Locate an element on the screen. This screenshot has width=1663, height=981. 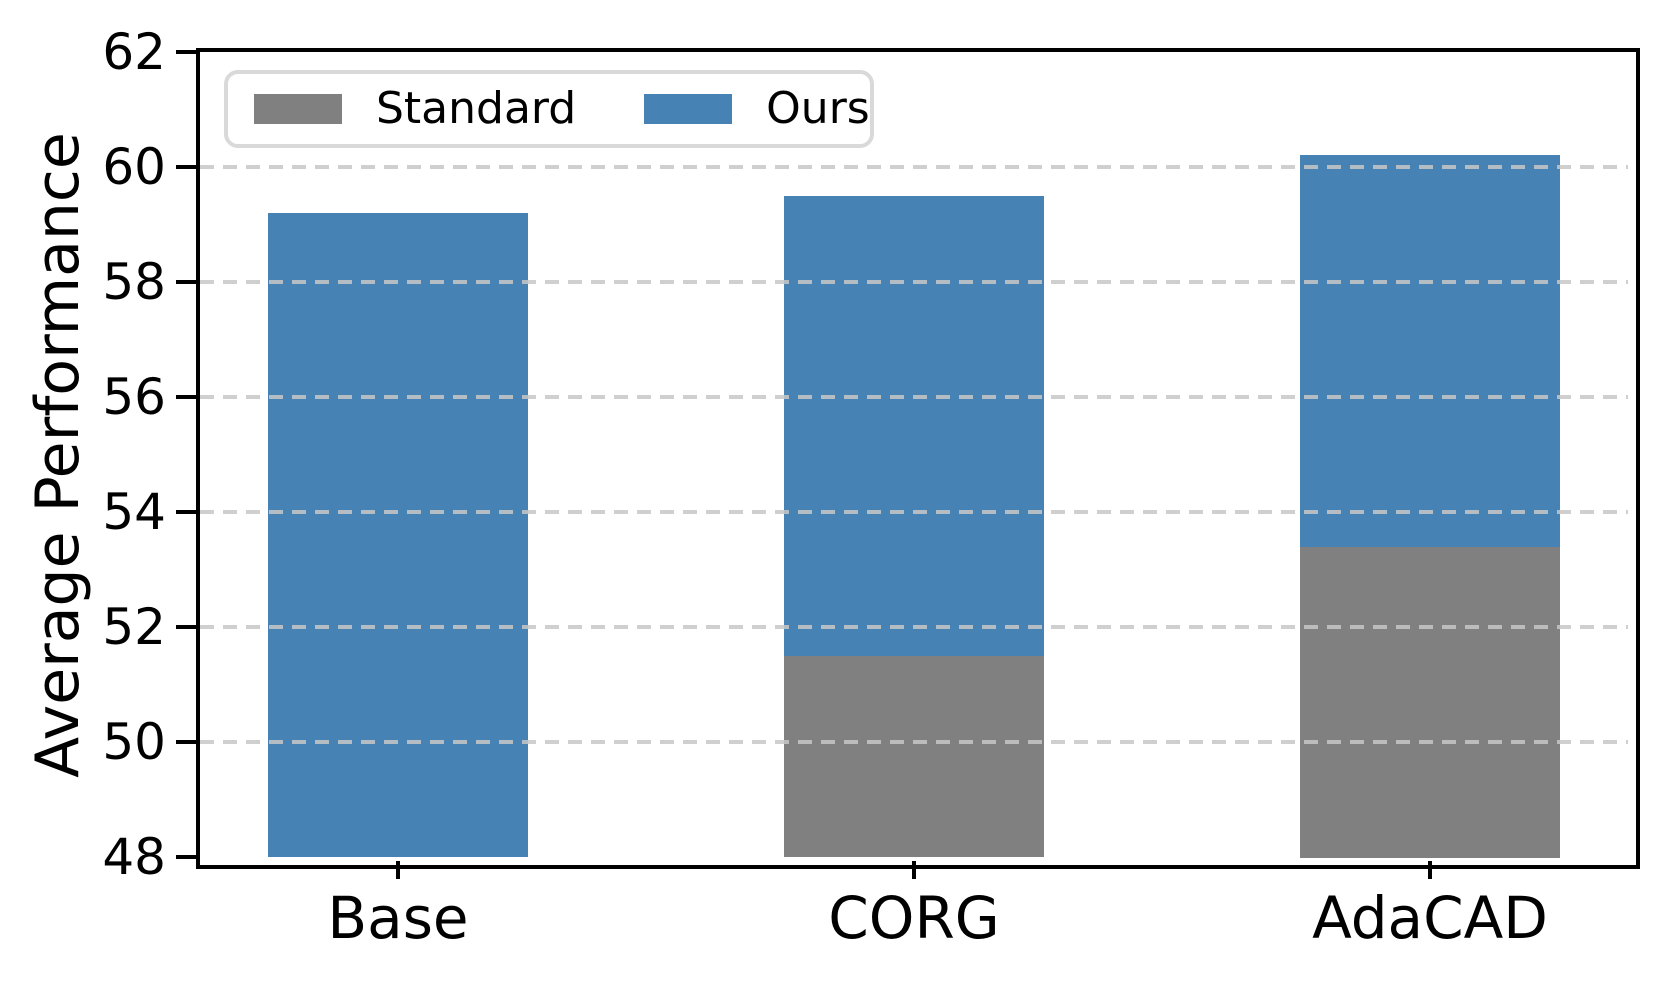
x-tick-mark-corg is located at coordinates (914, 870).